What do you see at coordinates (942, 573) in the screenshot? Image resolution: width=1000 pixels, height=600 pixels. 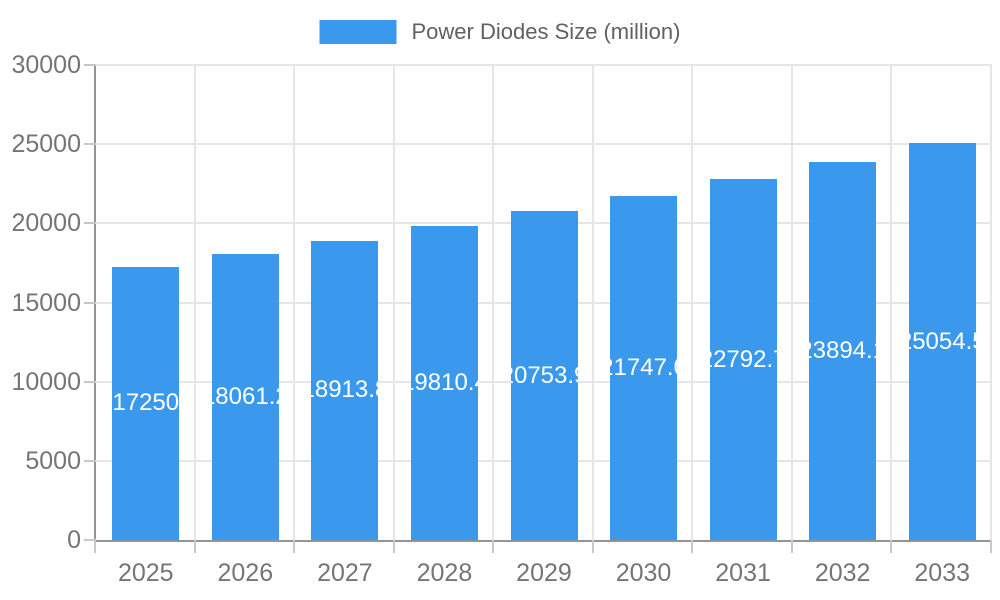 I see `x-tick-label: 2033` at bounding box center [942, 573].